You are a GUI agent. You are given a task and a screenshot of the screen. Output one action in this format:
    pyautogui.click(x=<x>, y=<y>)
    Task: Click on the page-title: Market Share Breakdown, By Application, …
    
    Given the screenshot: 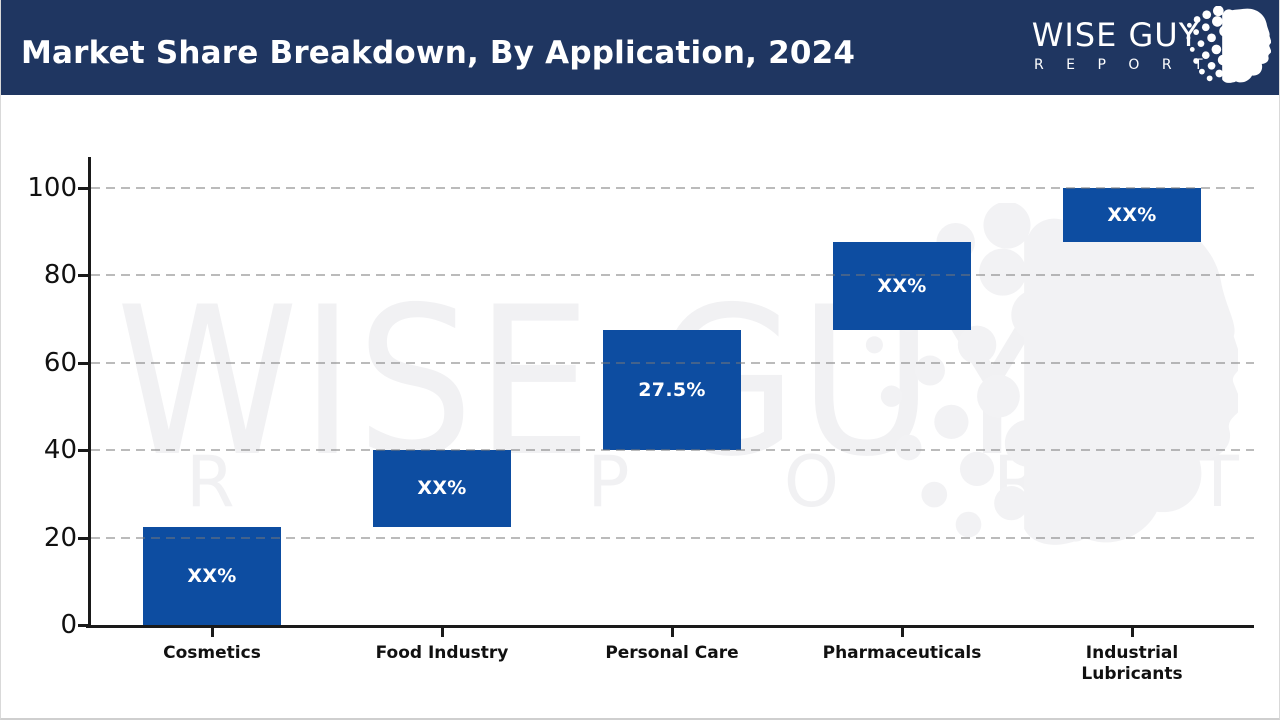 What is the action you would take?
    pyautogui.click(x=438, y=52)
    